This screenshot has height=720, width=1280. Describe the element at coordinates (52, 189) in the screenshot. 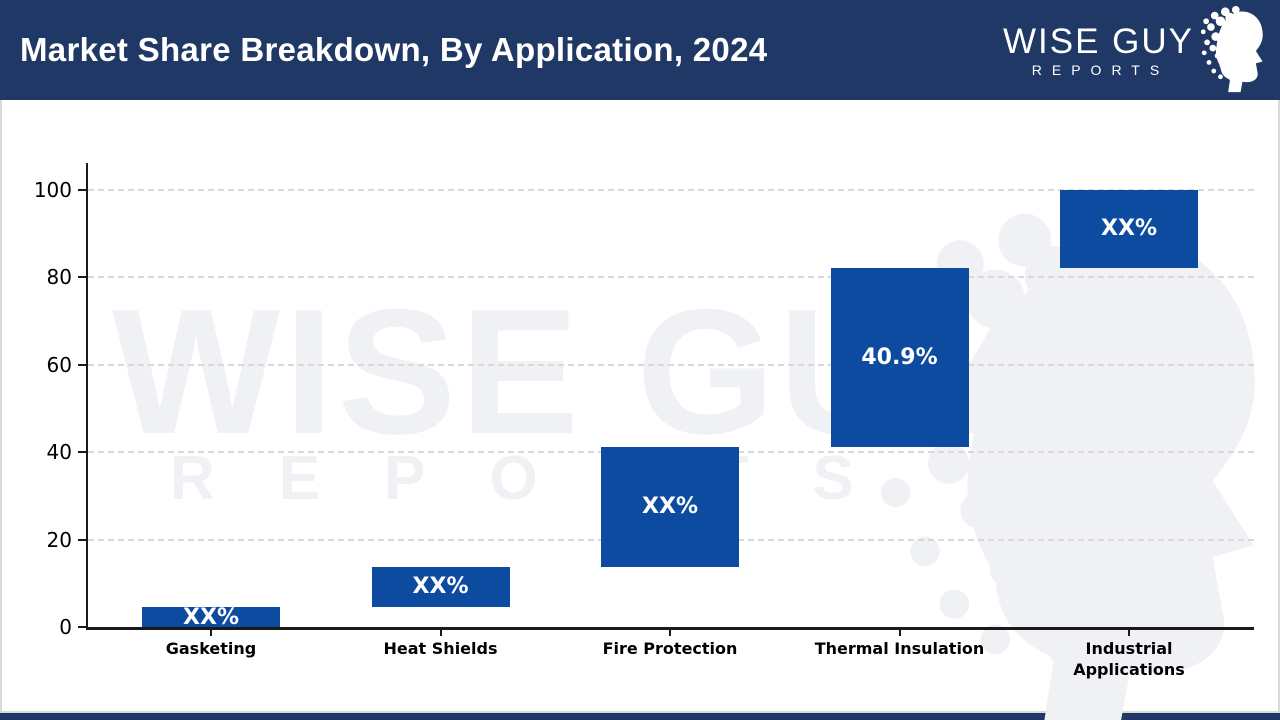

I see `y-tick-label: 100` at that location.